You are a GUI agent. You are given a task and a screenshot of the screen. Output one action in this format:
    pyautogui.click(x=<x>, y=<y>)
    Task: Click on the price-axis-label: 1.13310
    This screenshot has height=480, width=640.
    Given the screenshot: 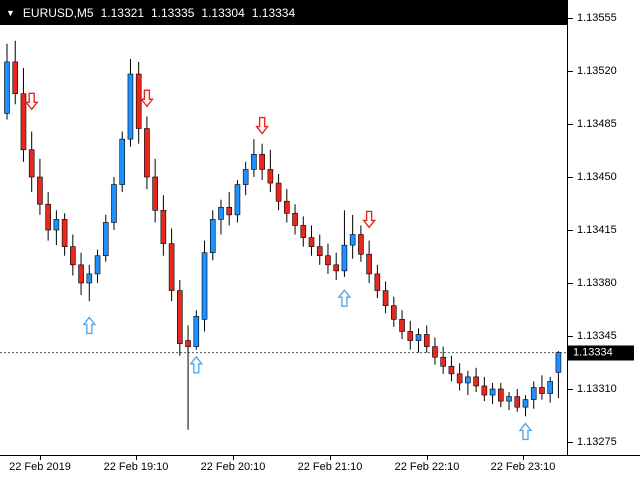 What is the action you would take?
    pyautogui.click(x=597, y=389)
    